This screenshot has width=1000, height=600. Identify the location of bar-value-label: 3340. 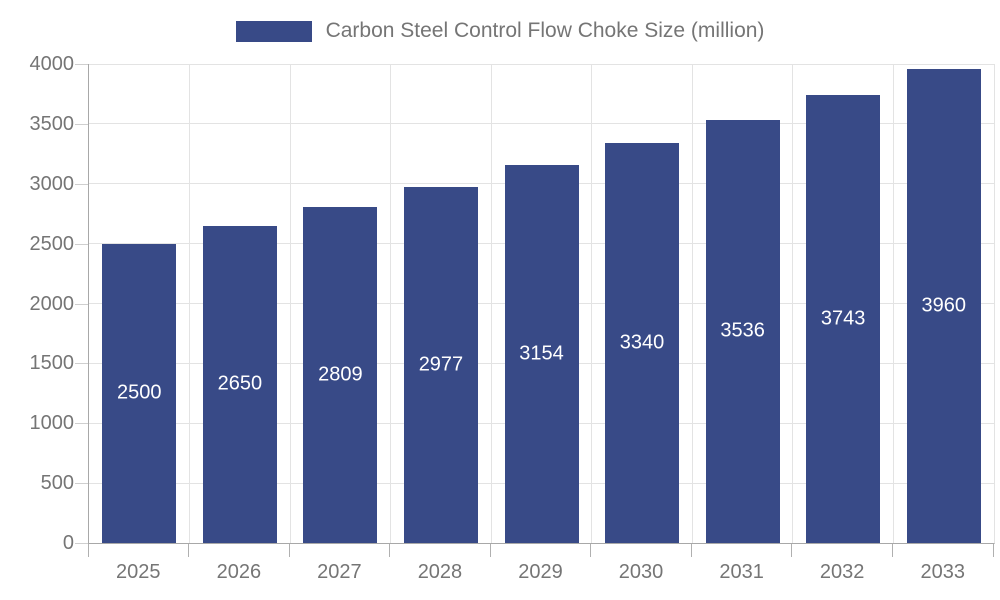
(642, 342).